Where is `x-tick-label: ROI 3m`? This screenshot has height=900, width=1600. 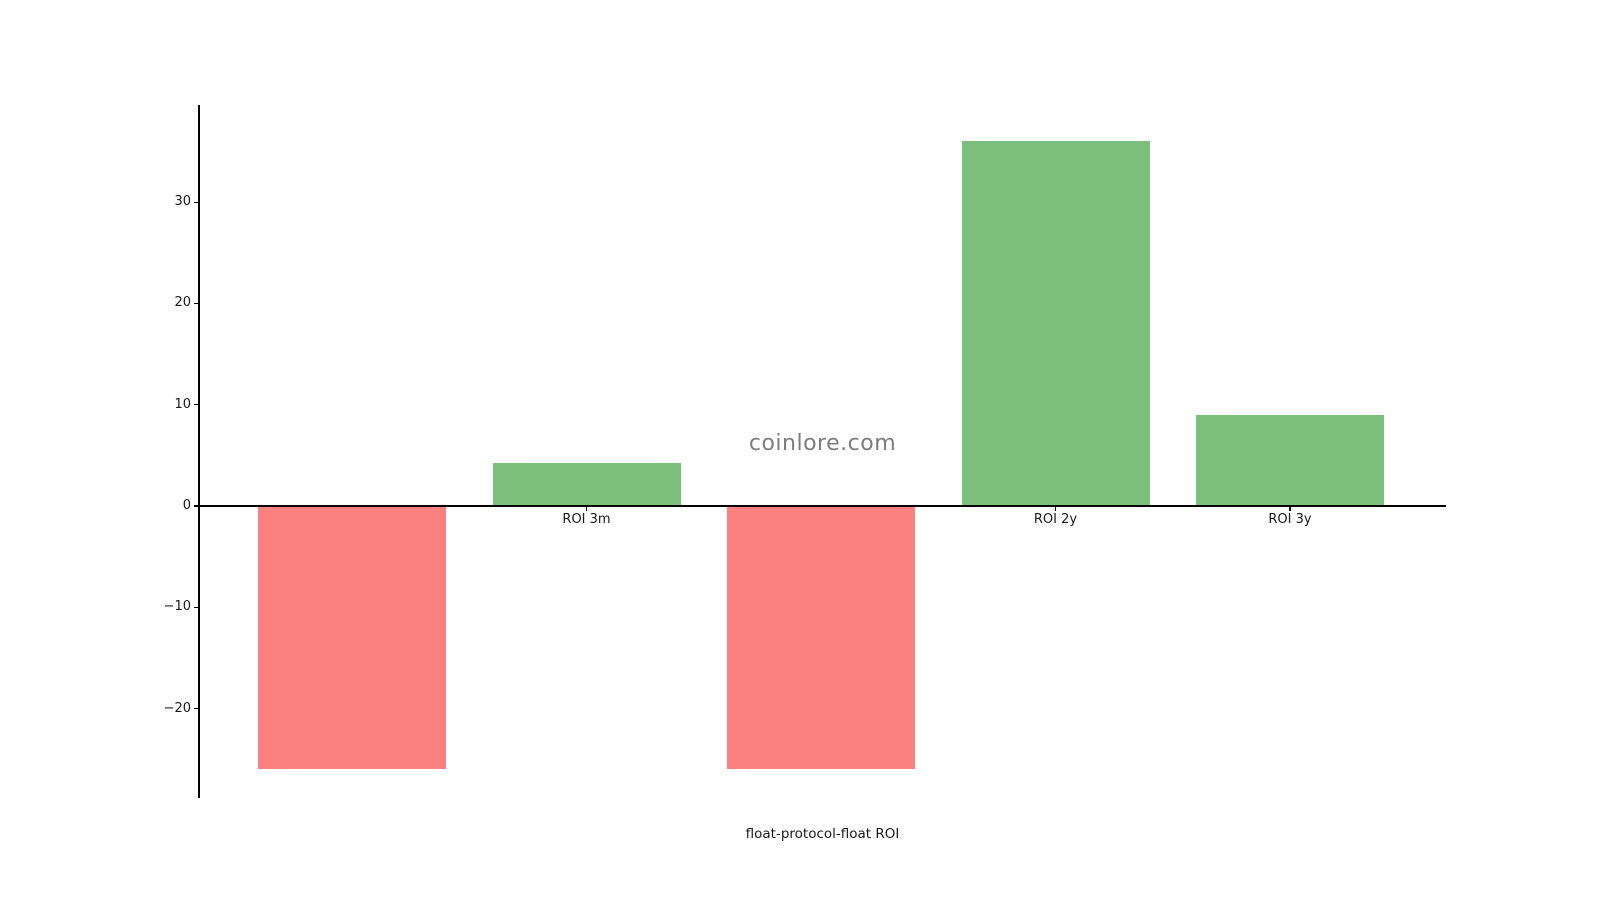
x-tick-label: ROI 3m is located at coordinates (586, 519).